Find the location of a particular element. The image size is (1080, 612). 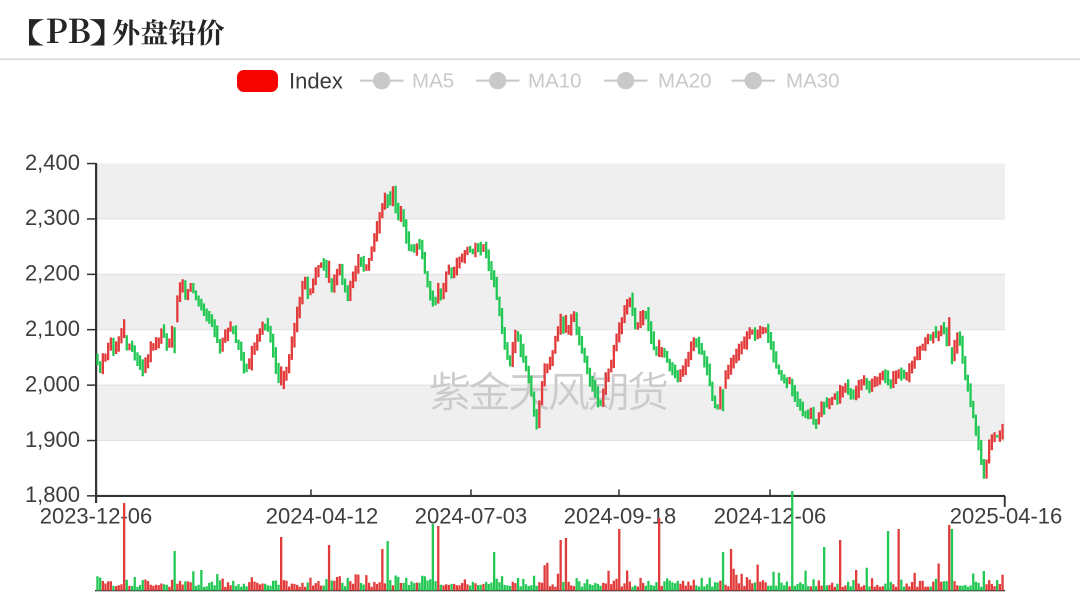

svg-text: 2024-04-12 is located at coordinates (322, 516).